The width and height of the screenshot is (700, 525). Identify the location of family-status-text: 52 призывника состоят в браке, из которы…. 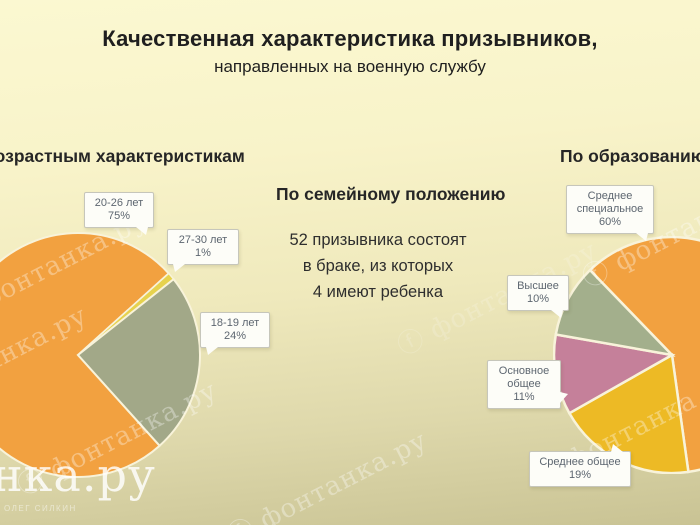
(378, 266).